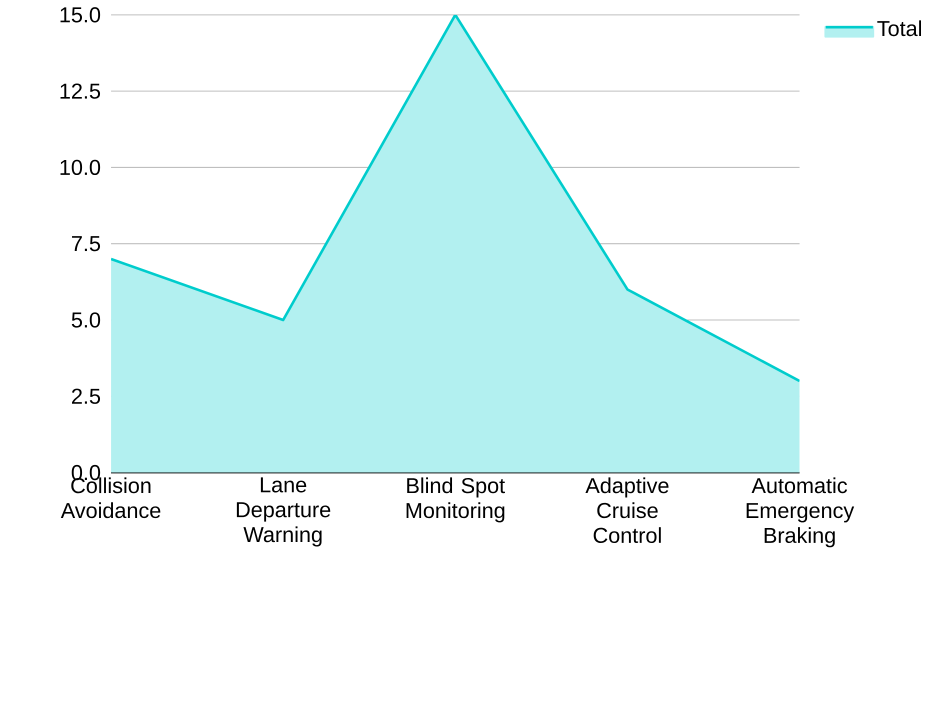  I want to click on y-tick-label: 2.5, so click(86, 396).